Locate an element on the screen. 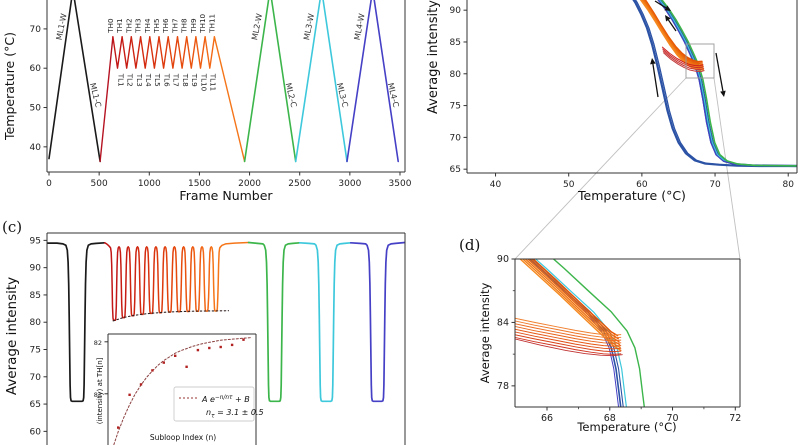  text-tl-label: TL7 is located at coordinates (176, 80).